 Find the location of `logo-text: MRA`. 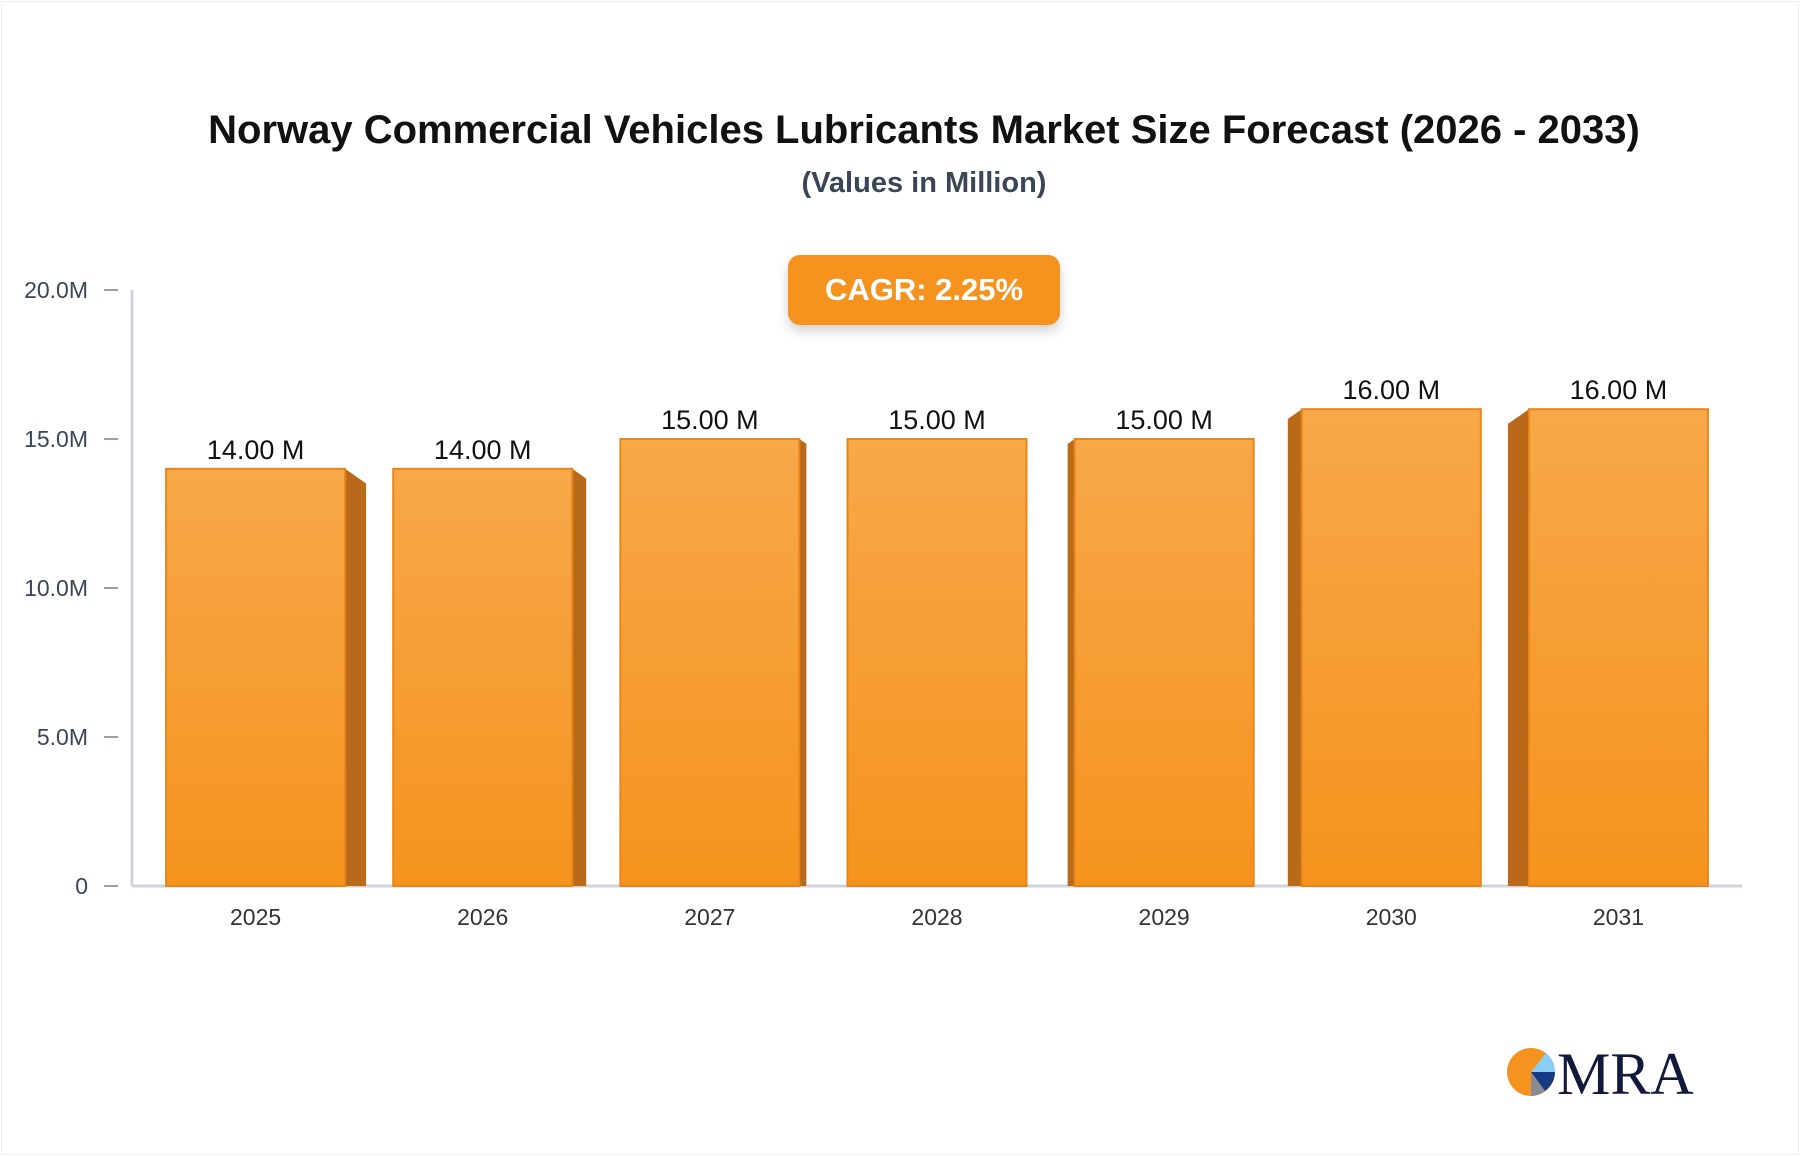

logo-text: MRA is located at coordinates (1625, 1070).